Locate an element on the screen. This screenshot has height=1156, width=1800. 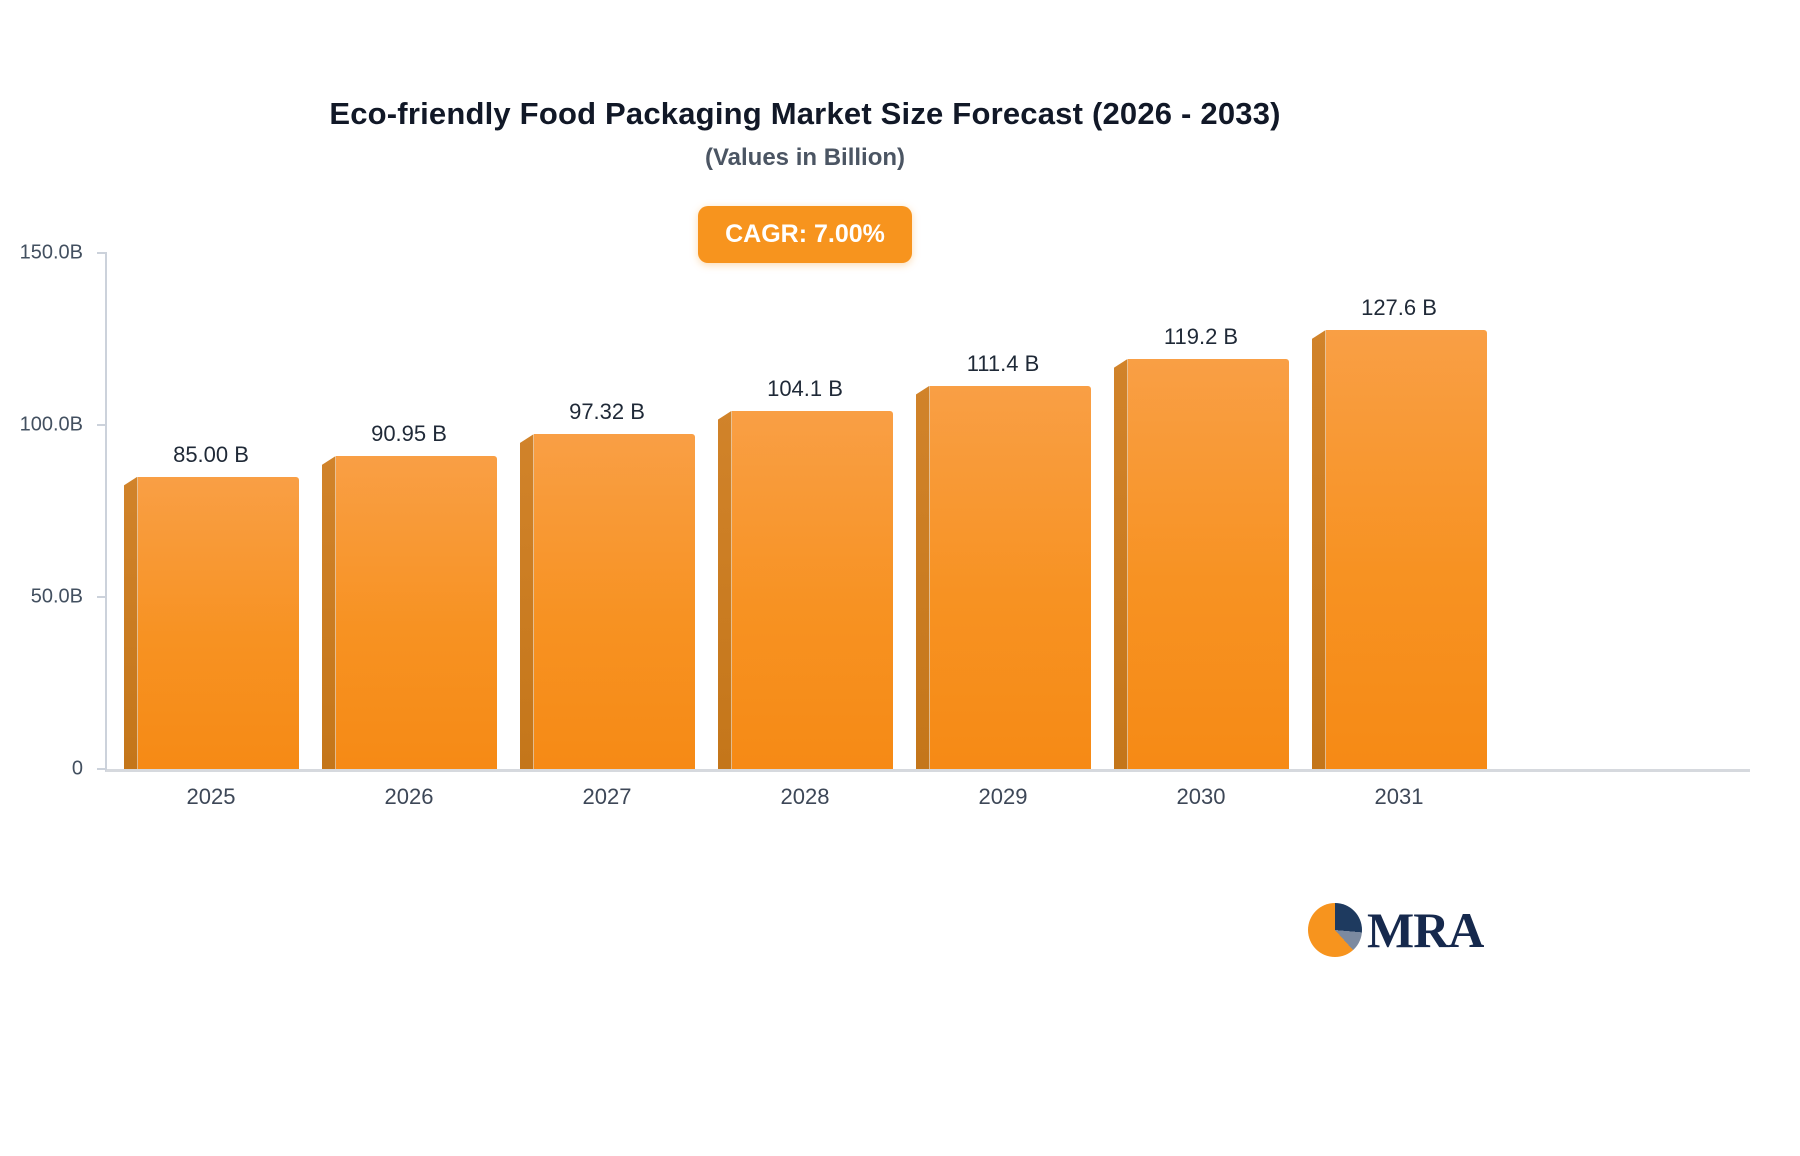
bar-2029 is located at coordinates (1003, 577).